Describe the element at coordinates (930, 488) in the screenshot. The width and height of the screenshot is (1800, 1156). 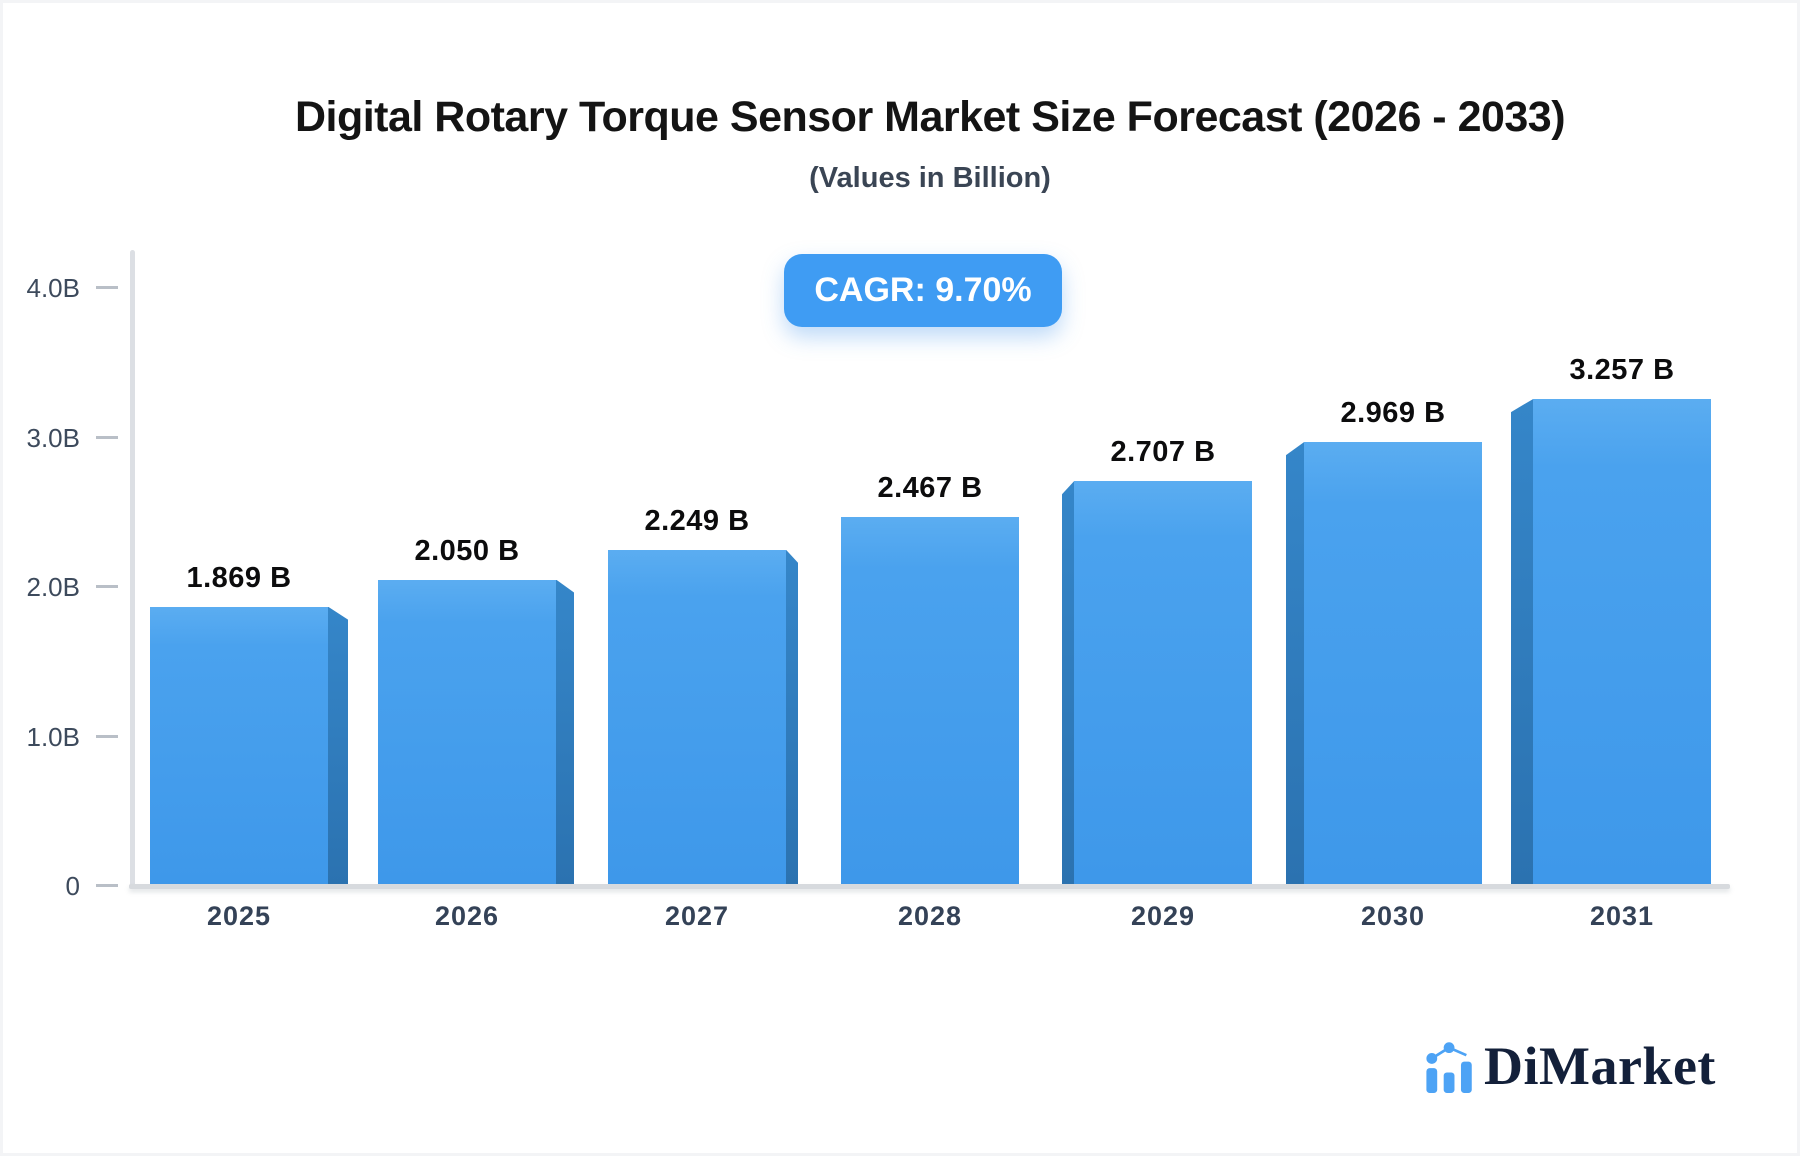
I see `bar-value-label: 2.467 B` at that location.